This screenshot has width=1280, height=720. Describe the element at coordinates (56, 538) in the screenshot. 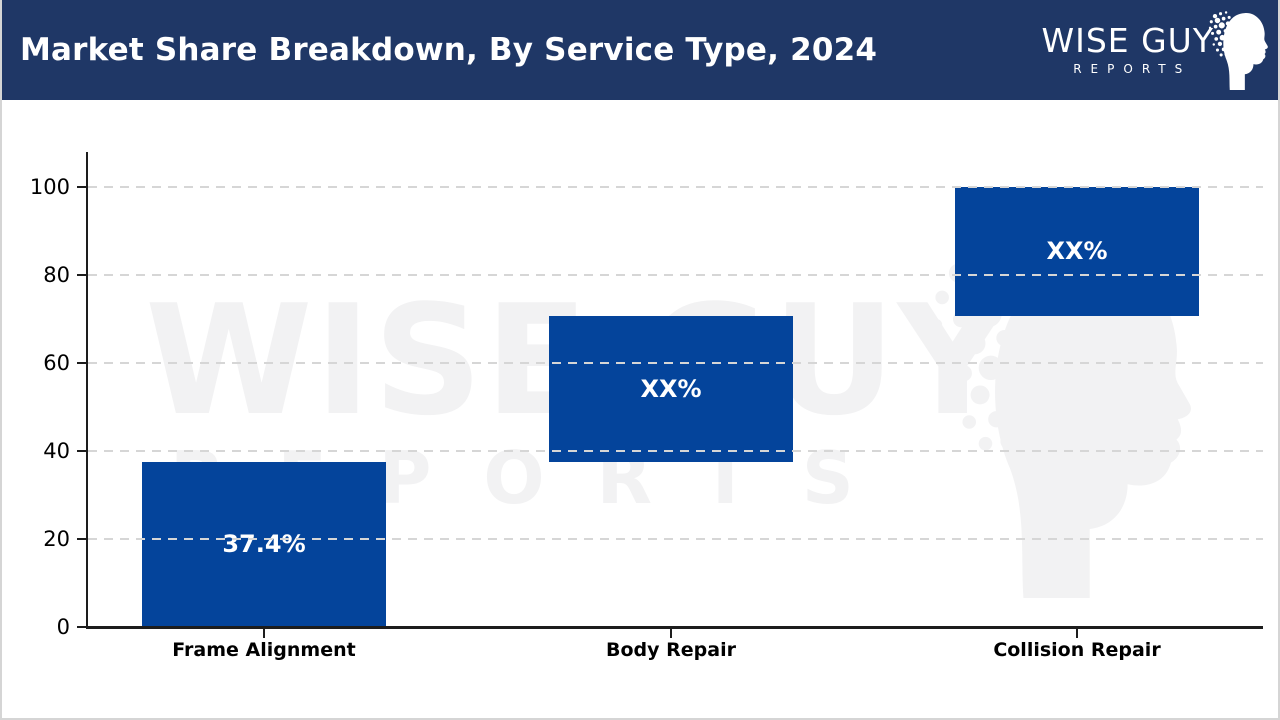

I see `y-tick-label: 20` at that location.